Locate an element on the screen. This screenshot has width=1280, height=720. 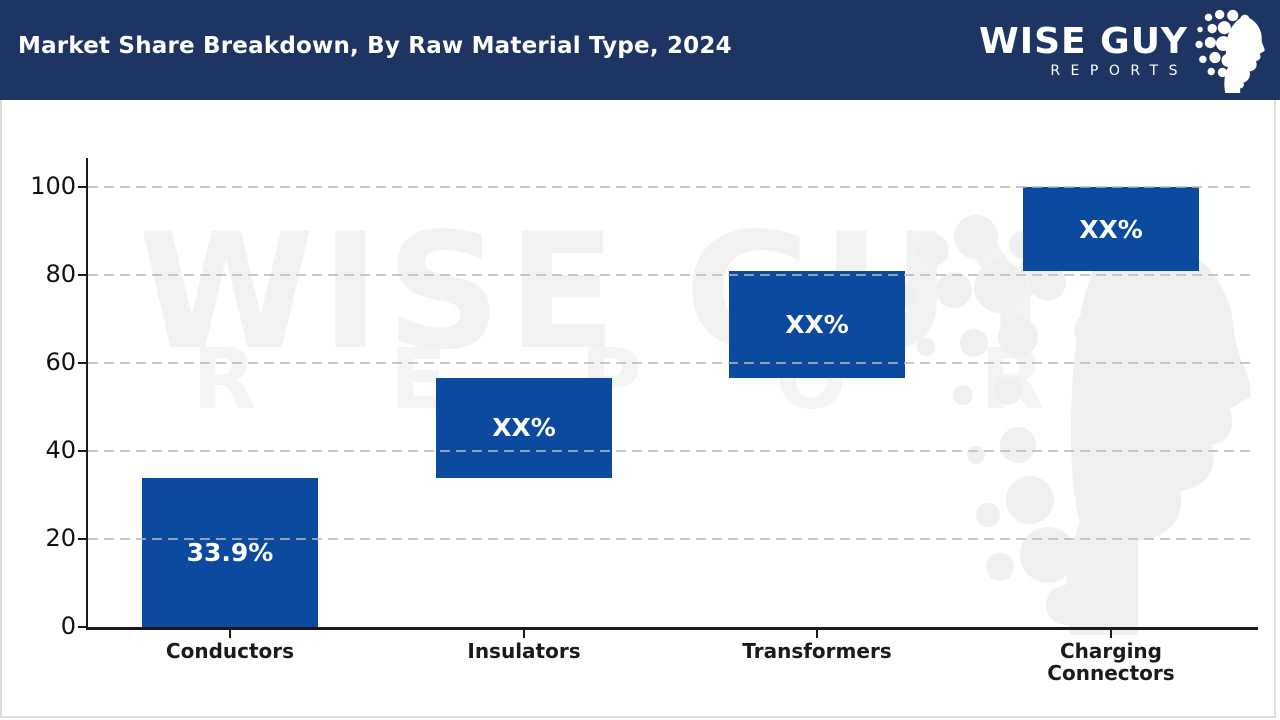
y-tick-label-40: 40 is located at coordinates (60, 450).